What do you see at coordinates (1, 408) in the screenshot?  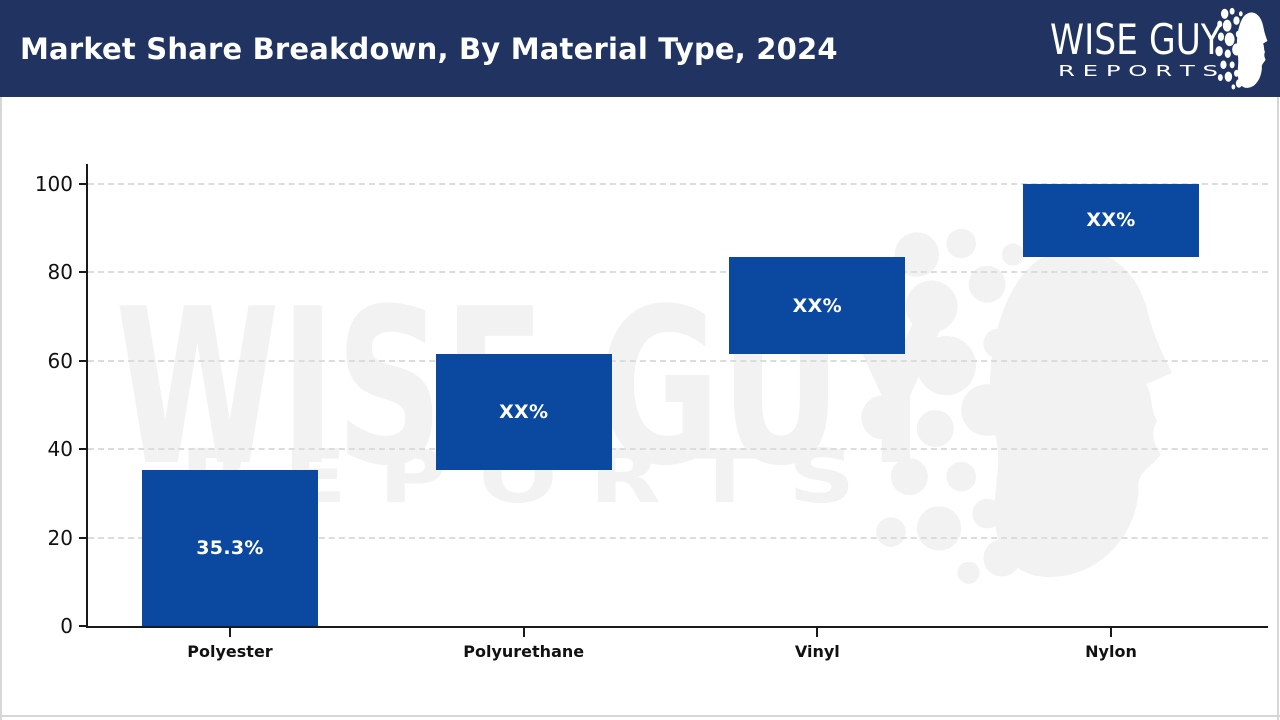 I see `frame-border-left` at bounding box center [1, 408].